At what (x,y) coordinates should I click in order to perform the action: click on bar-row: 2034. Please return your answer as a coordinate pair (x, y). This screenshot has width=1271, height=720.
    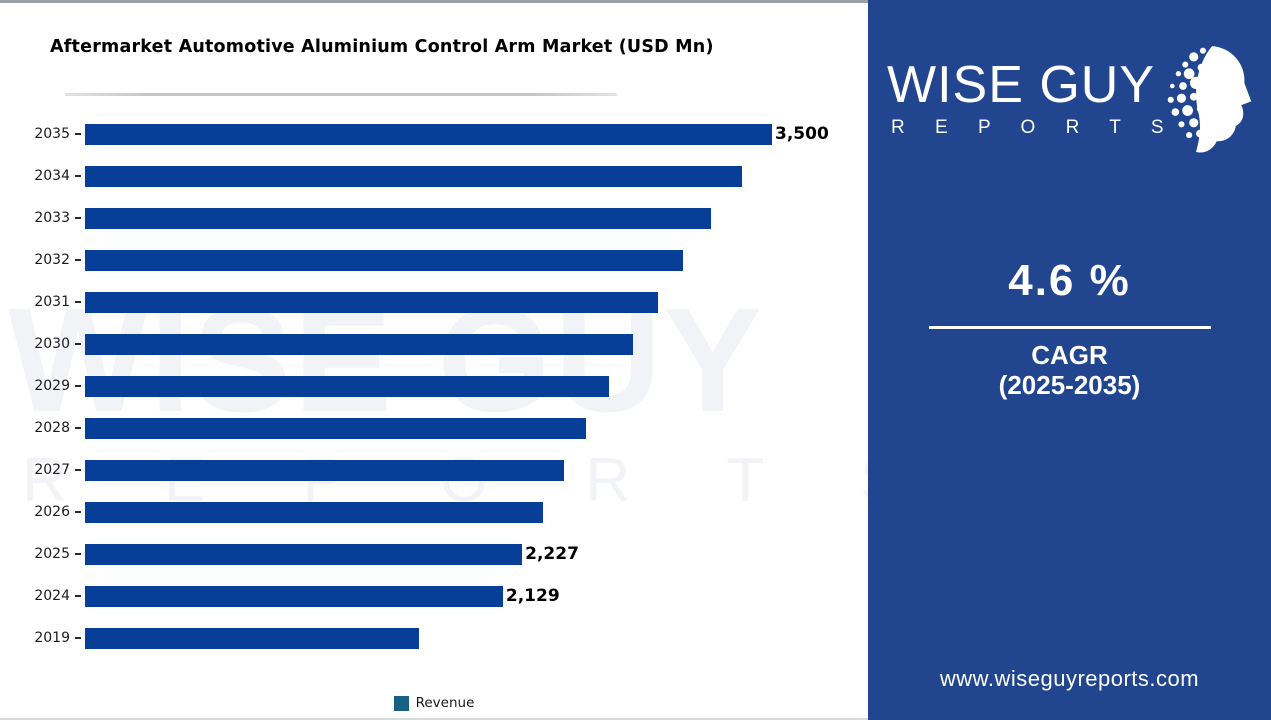
    Looking at the image, I should click on (434, 176).